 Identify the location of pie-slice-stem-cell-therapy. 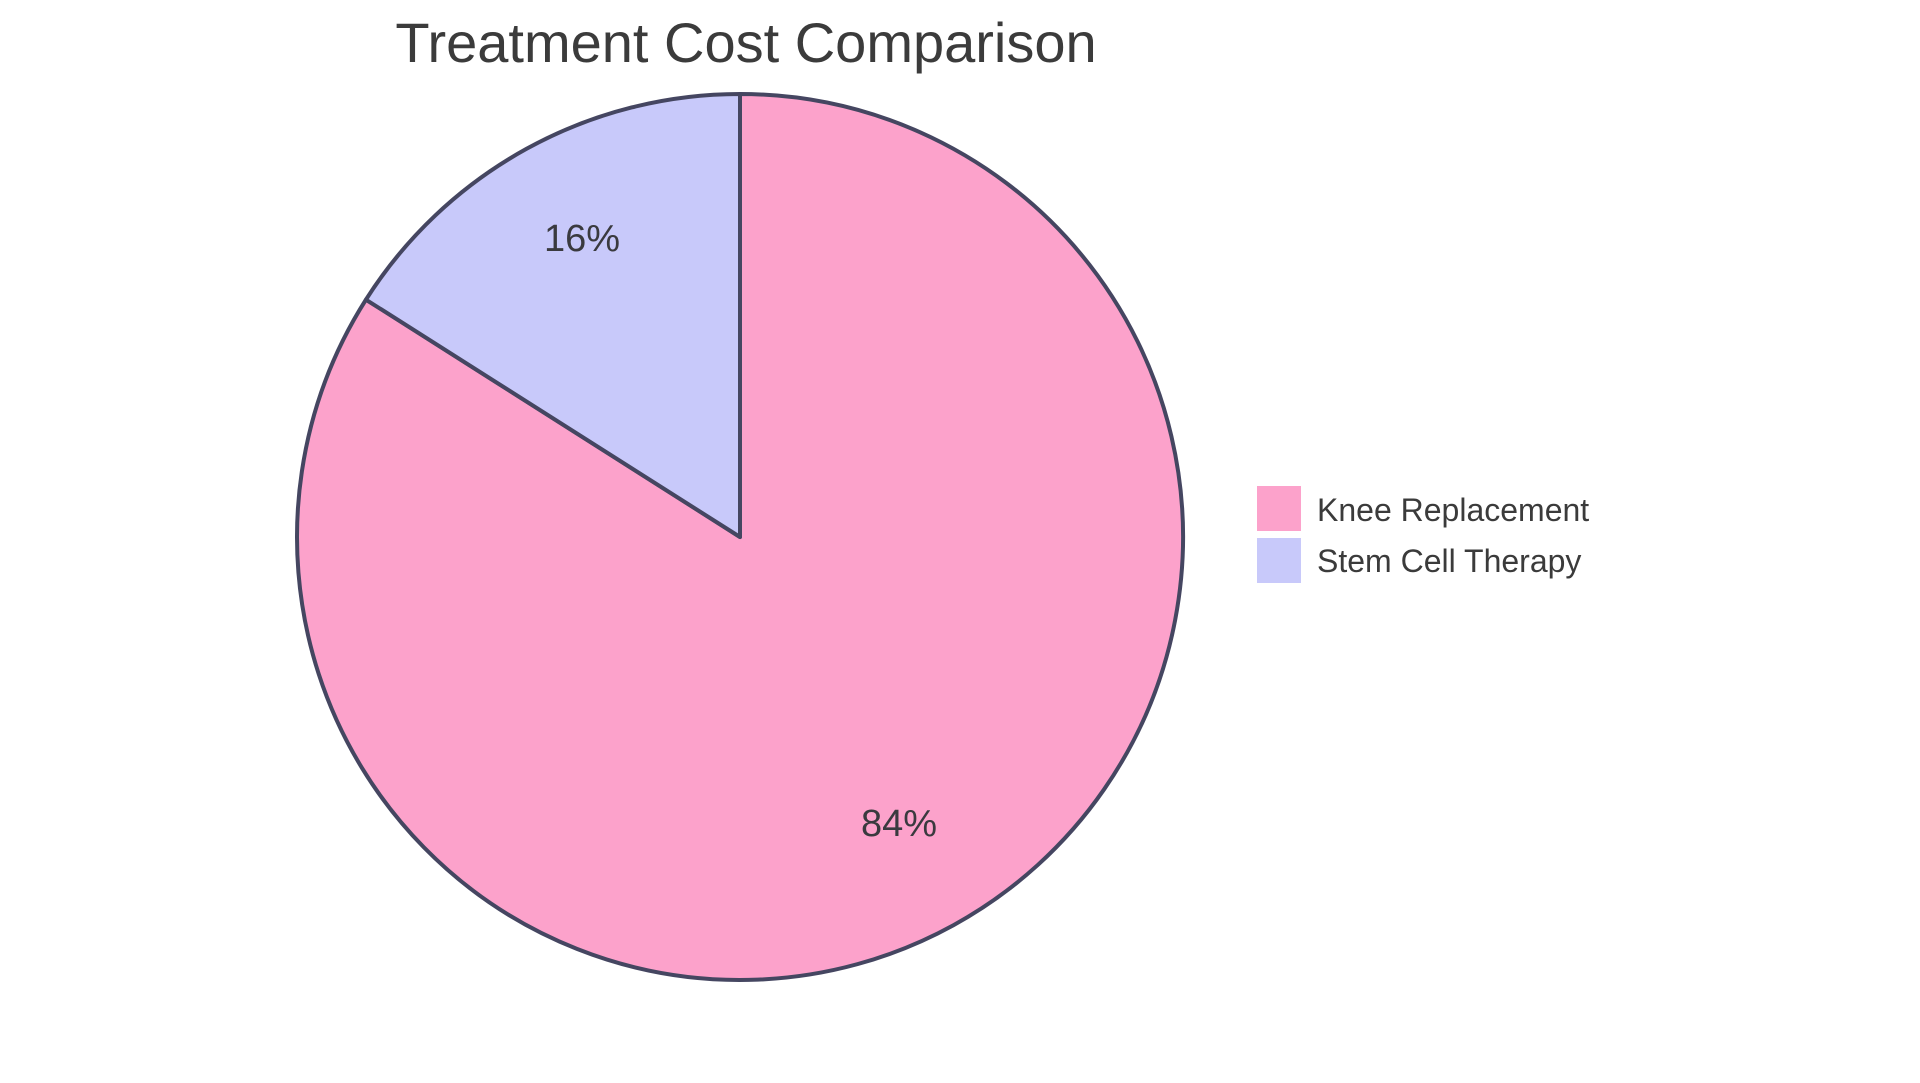
(552, 315).